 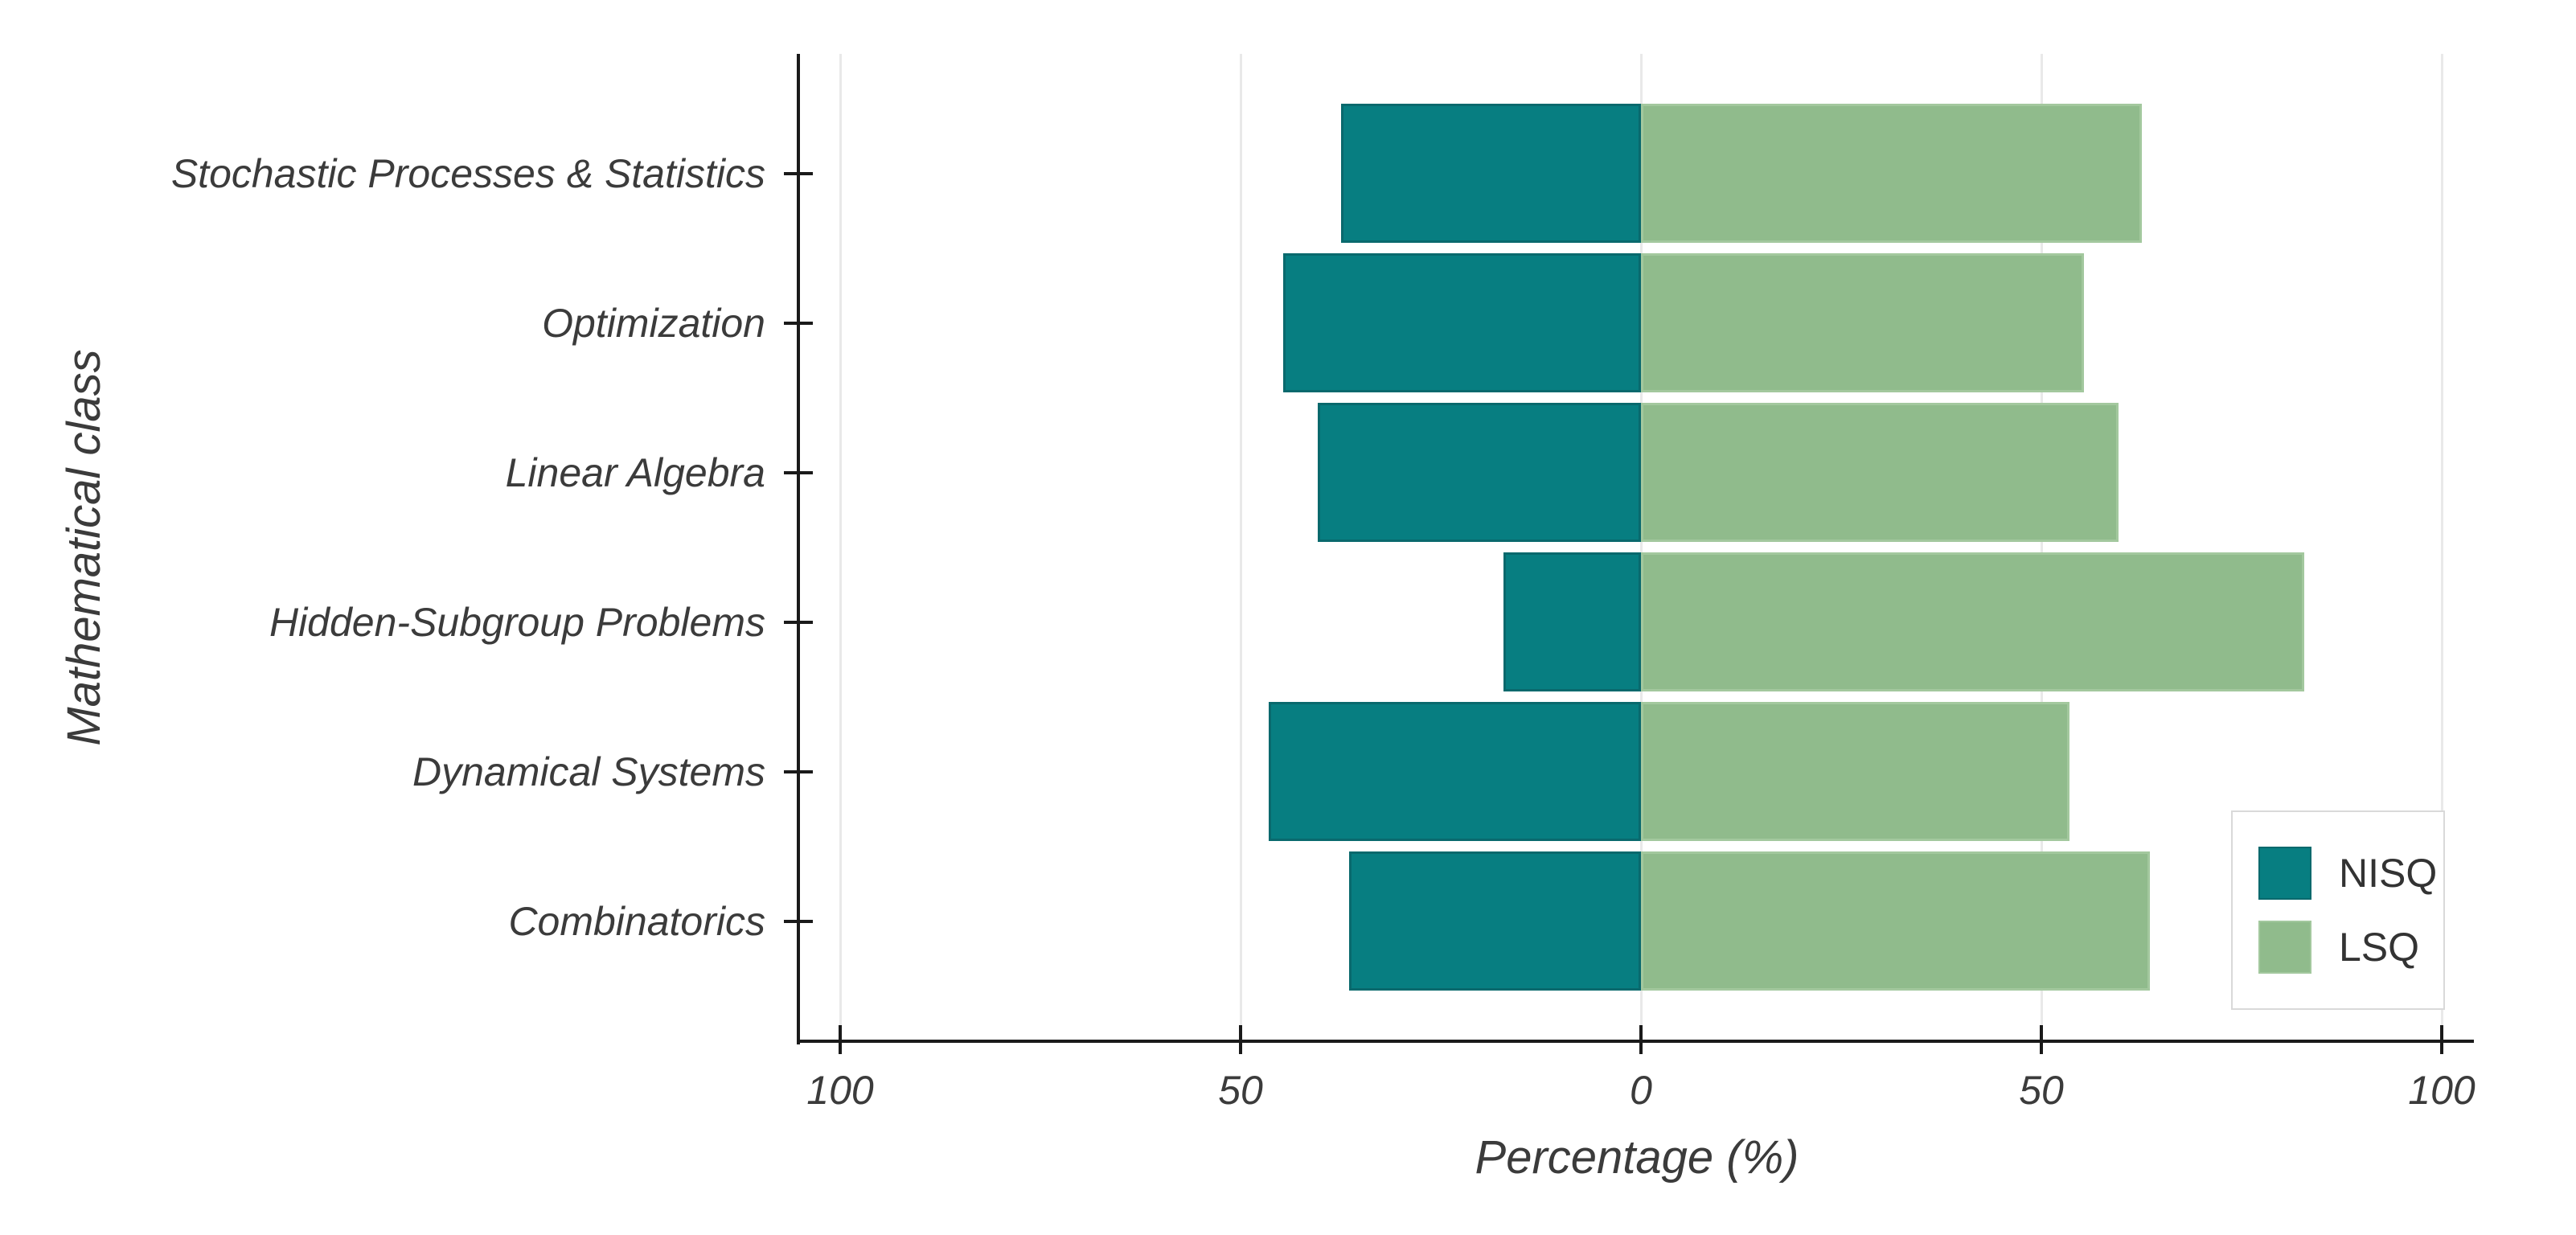 I want to click on legend-label-nisq: NISQ, so click(x=2388, y=873).